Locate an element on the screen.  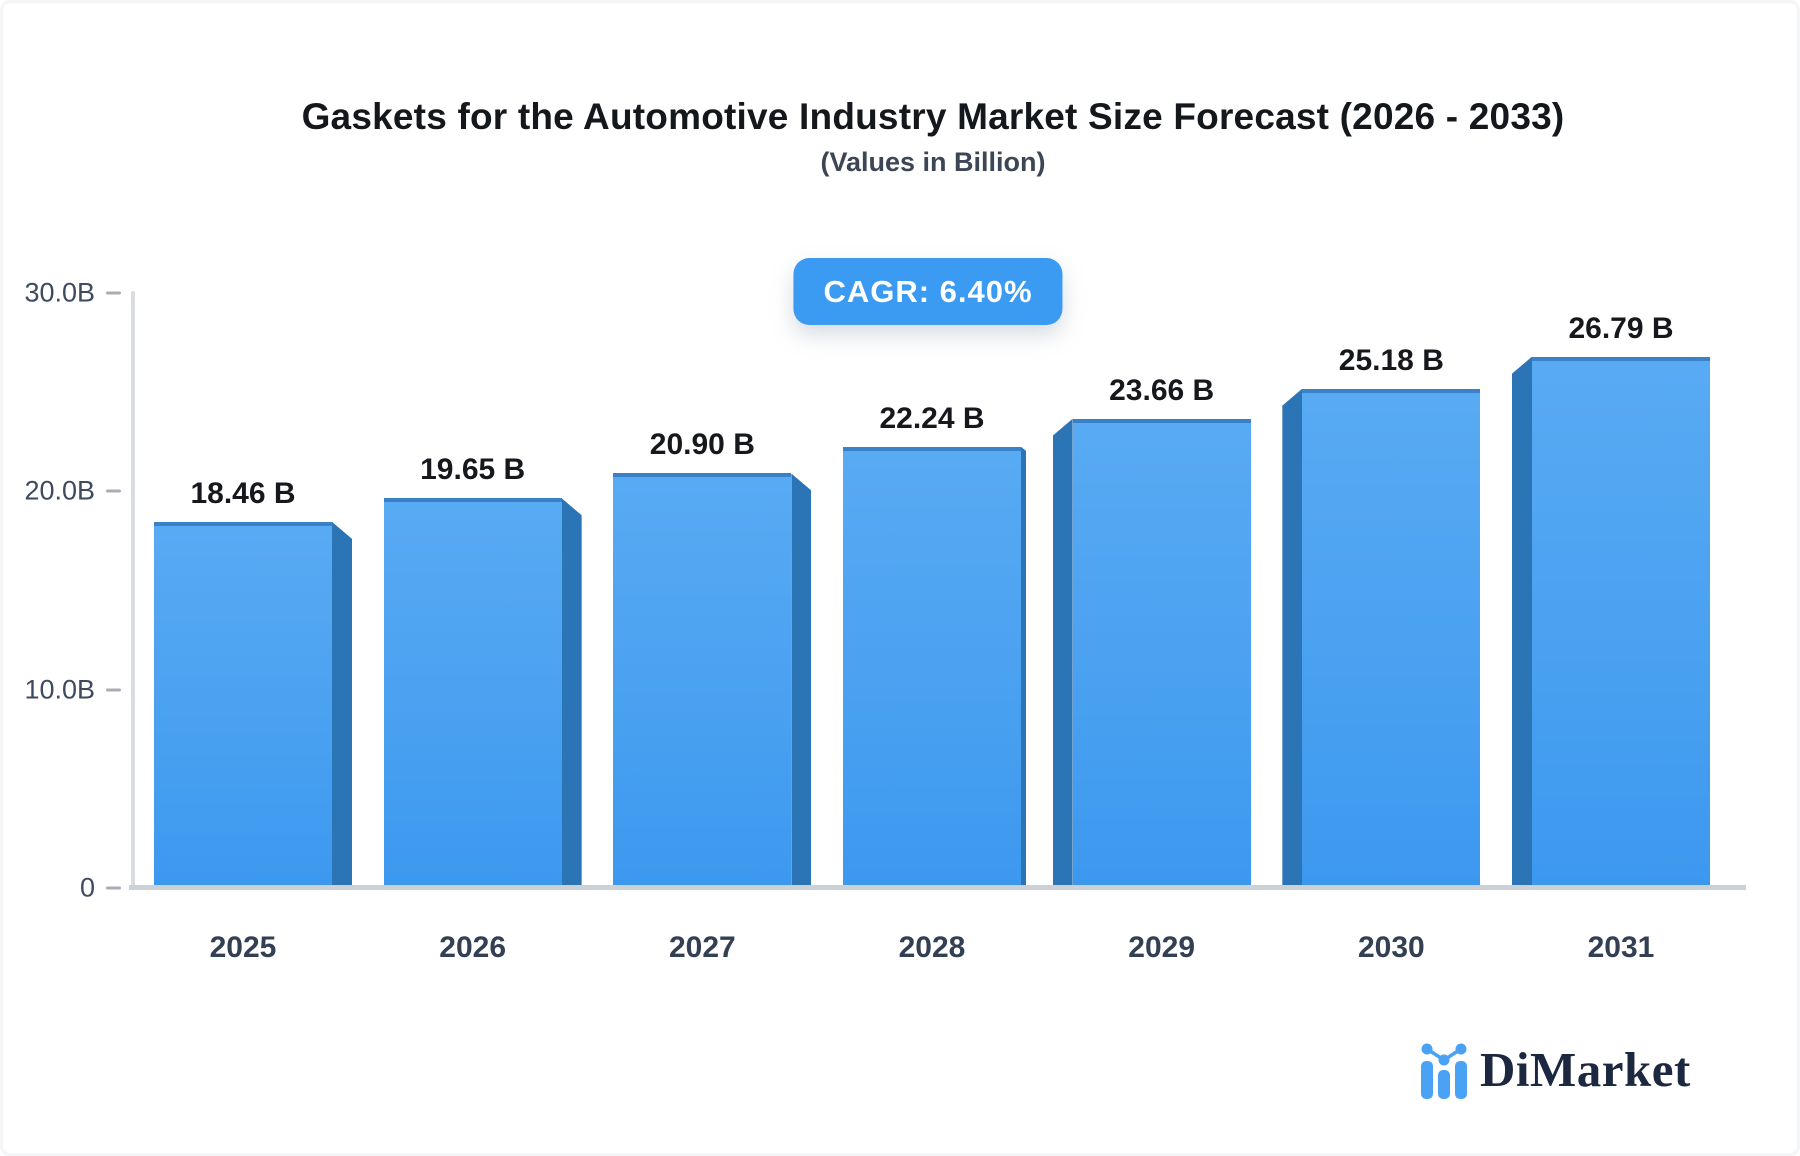
bar-value-label: 23.66 B is located at coordinates (1162, 390).